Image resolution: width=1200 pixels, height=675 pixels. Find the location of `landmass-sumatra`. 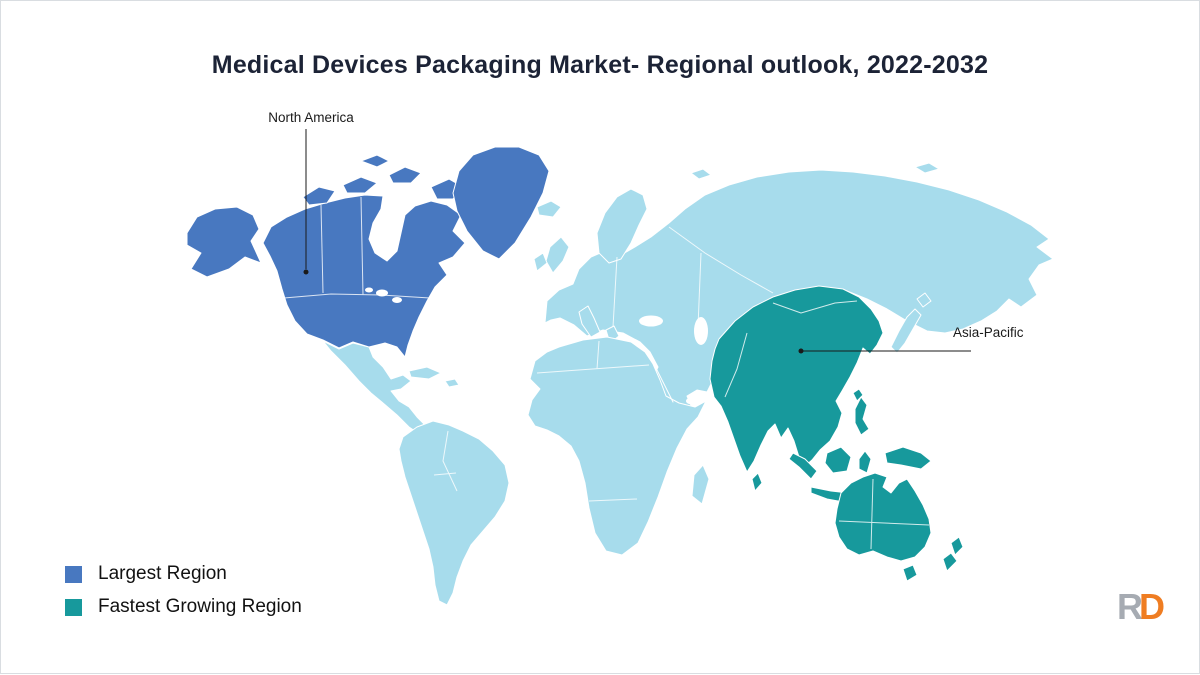

landmass-sumatra is located at coordinates (803, 466).